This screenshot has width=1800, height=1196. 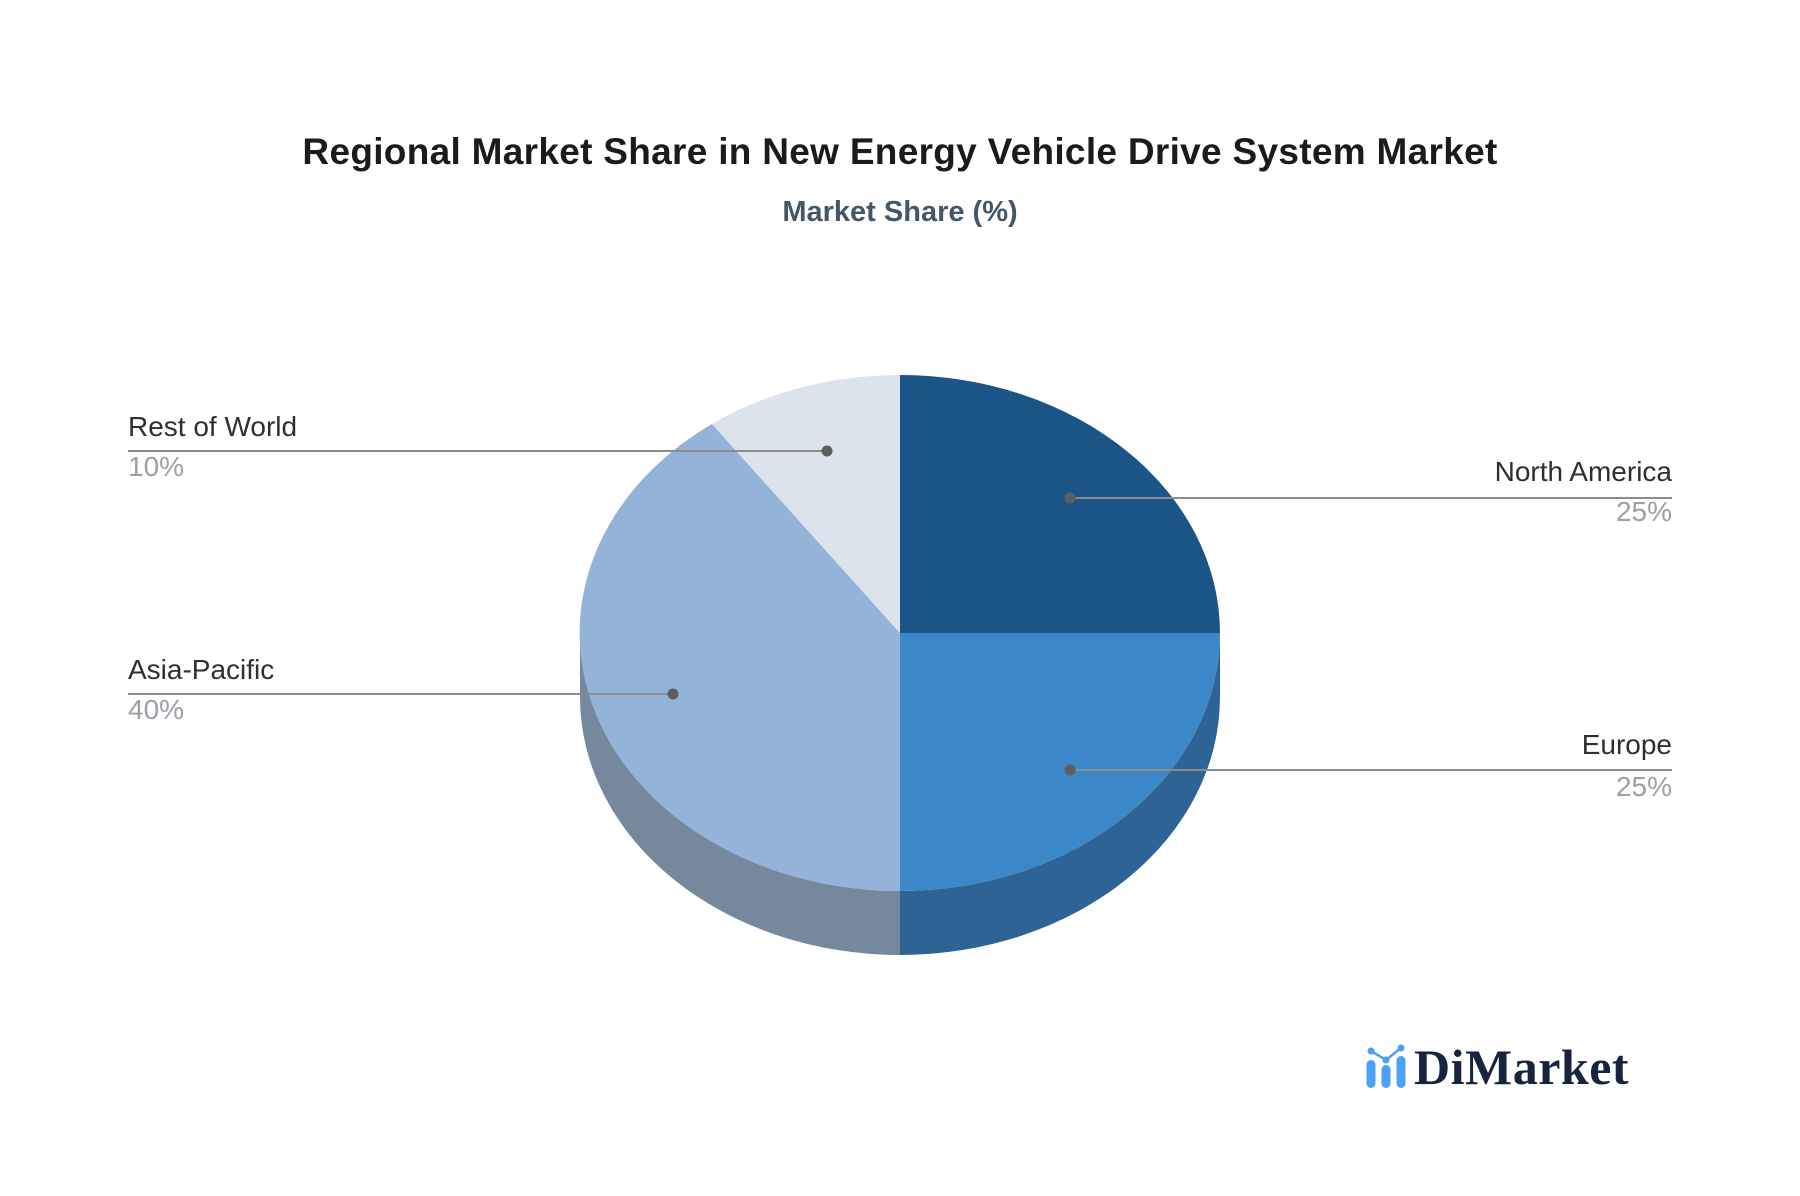 I want to click on callout-label-asia-pacific: Asia-Pacific, so click(x=201, y=669).